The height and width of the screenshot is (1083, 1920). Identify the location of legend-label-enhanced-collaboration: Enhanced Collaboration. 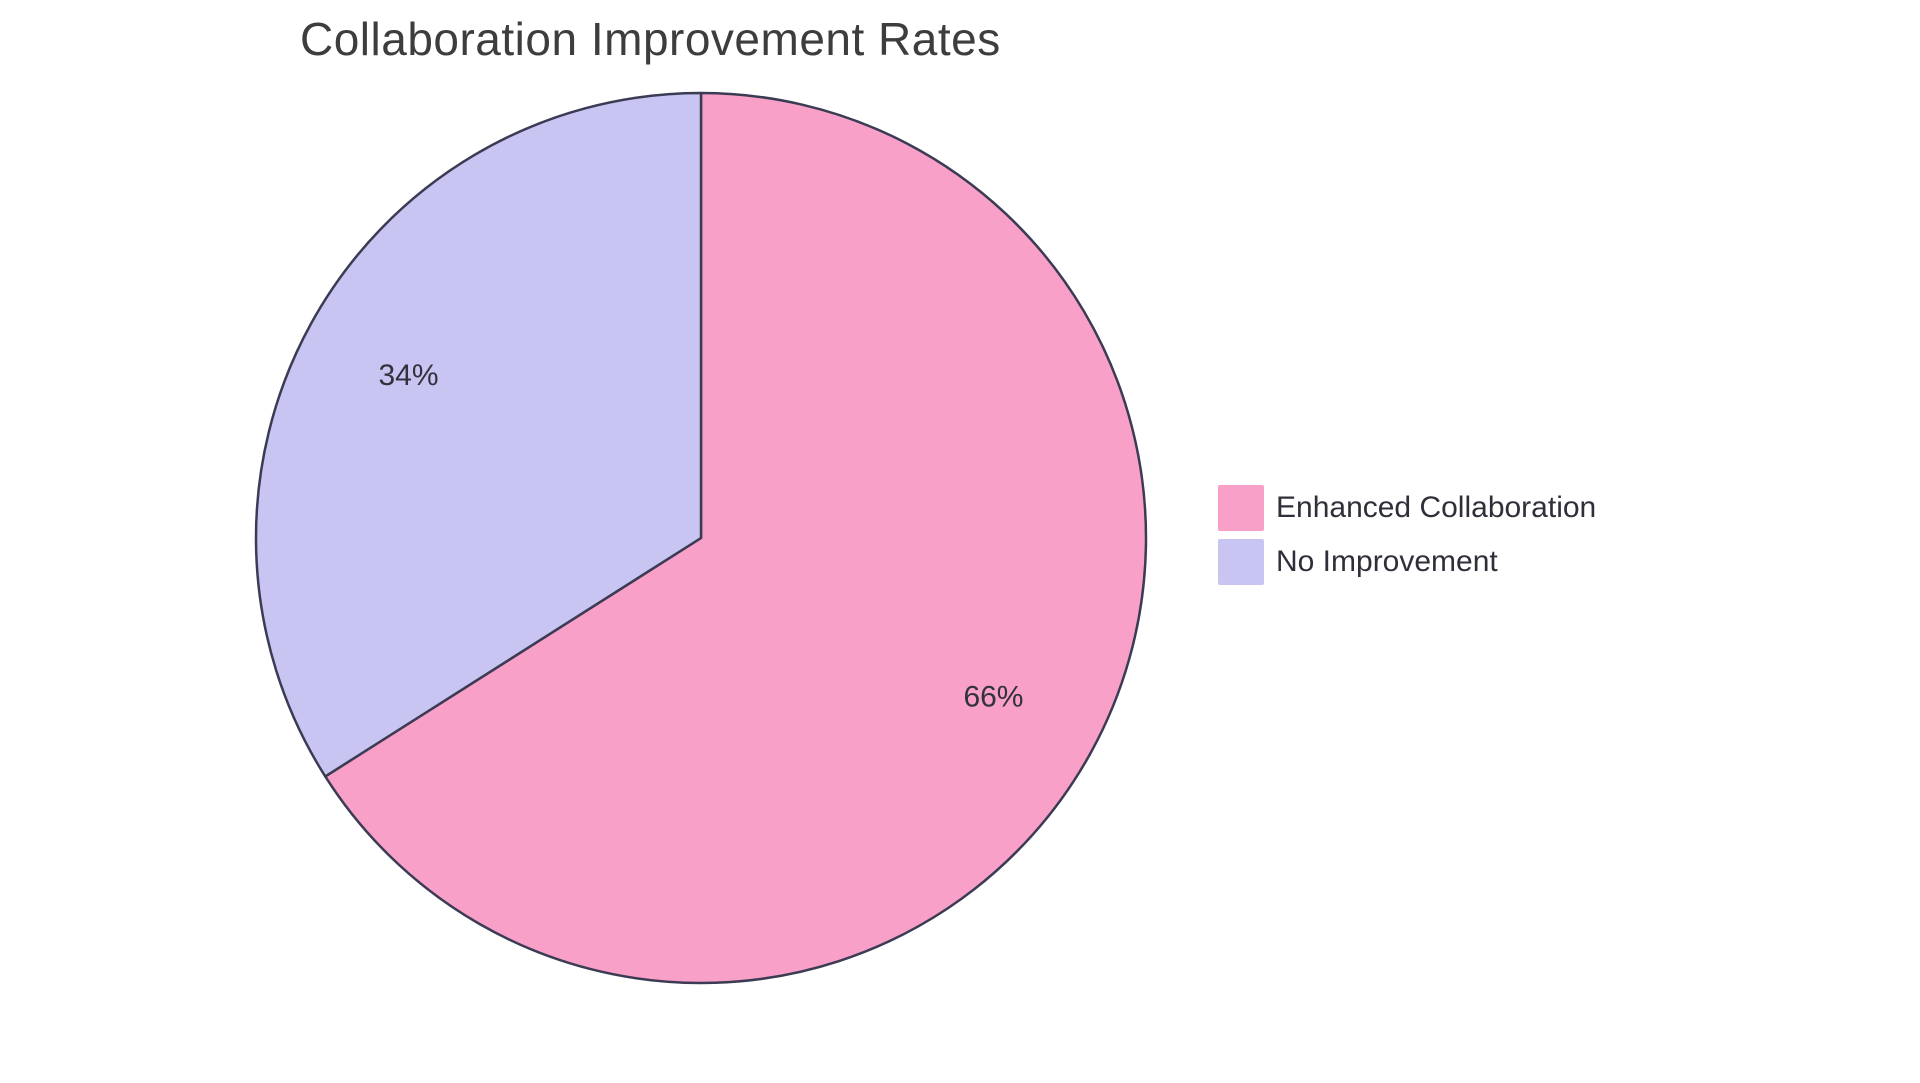
(1436, 507).